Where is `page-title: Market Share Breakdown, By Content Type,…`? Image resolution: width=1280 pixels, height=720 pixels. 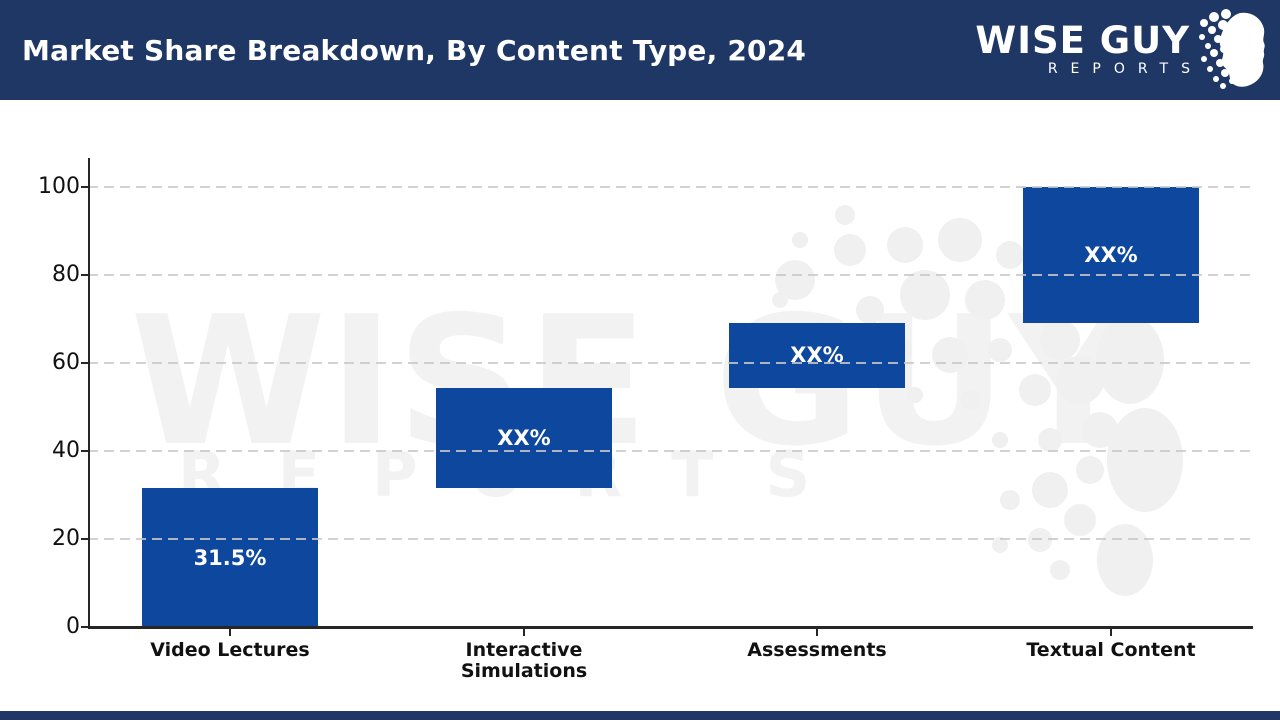
page-title: Market Share Breakdown, By Content Type,… is located at coordinates (414, 50).